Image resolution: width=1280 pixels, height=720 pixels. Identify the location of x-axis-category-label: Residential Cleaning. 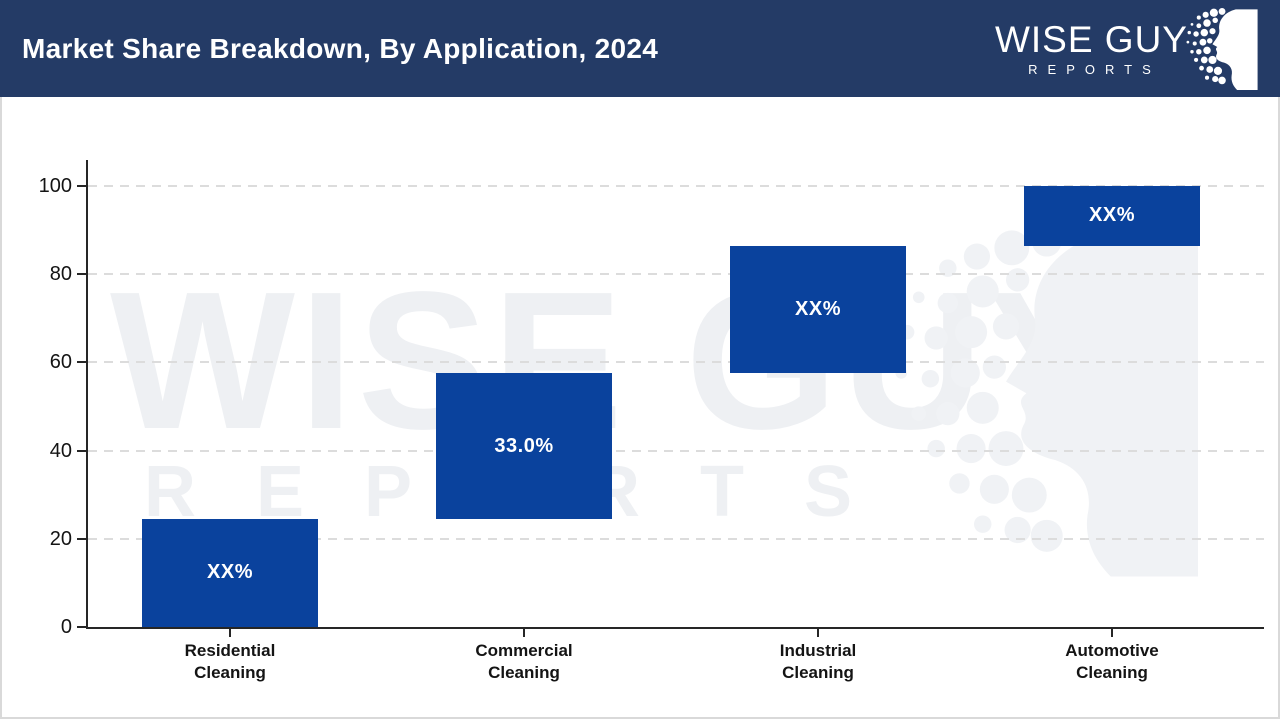
(230, 662).